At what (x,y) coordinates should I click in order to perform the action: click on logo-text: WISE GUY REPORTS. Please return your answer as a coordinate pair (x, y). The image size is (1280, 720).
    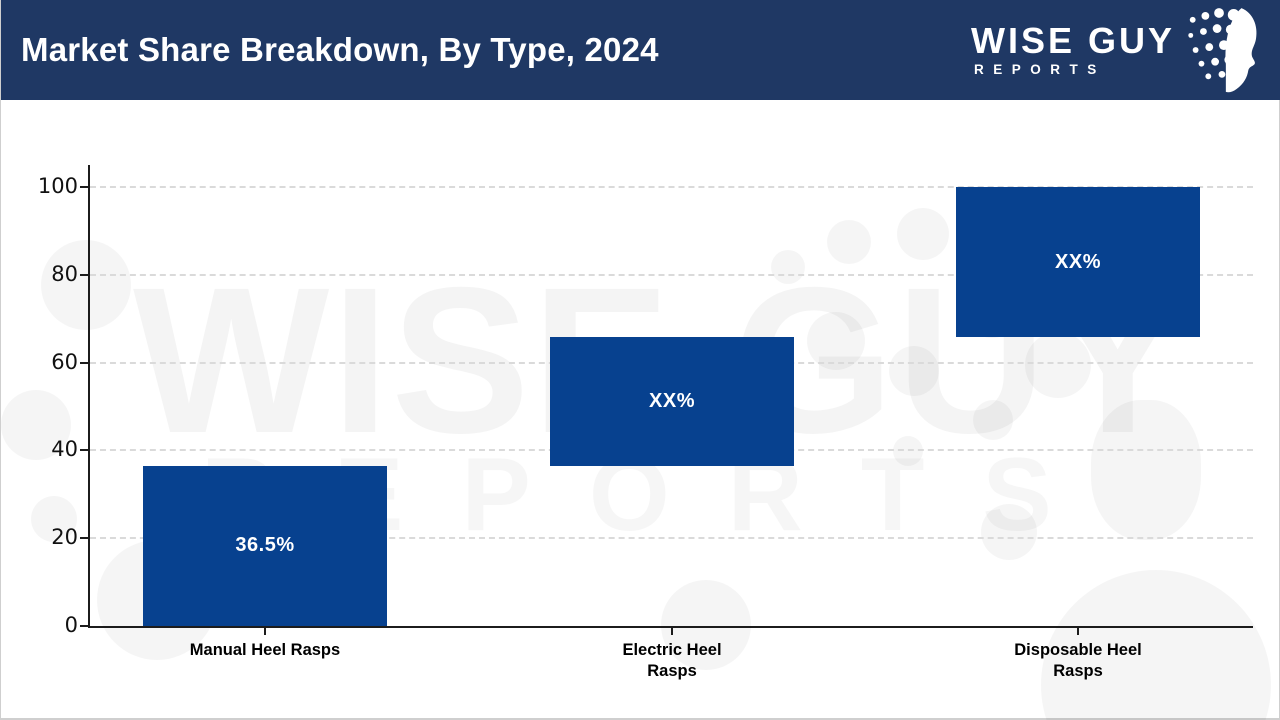
    Looking at the image, I should click on (1073, 50).